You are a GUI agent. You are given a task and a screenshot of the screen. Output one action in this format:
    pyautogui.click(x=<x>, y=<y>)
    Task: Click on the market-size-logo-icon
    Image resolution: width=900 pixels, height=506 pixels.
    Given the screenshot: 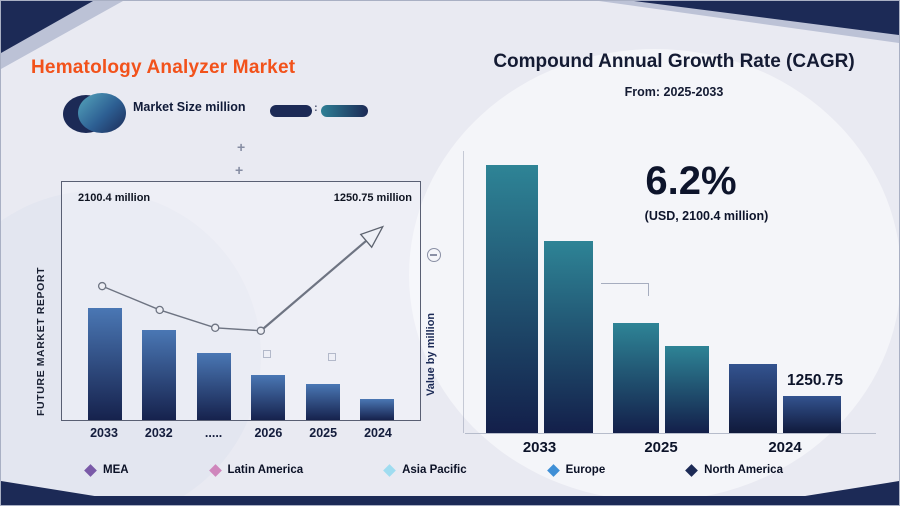 What is the action you would take?
    pyautogui.click(x=95, y=114)
    